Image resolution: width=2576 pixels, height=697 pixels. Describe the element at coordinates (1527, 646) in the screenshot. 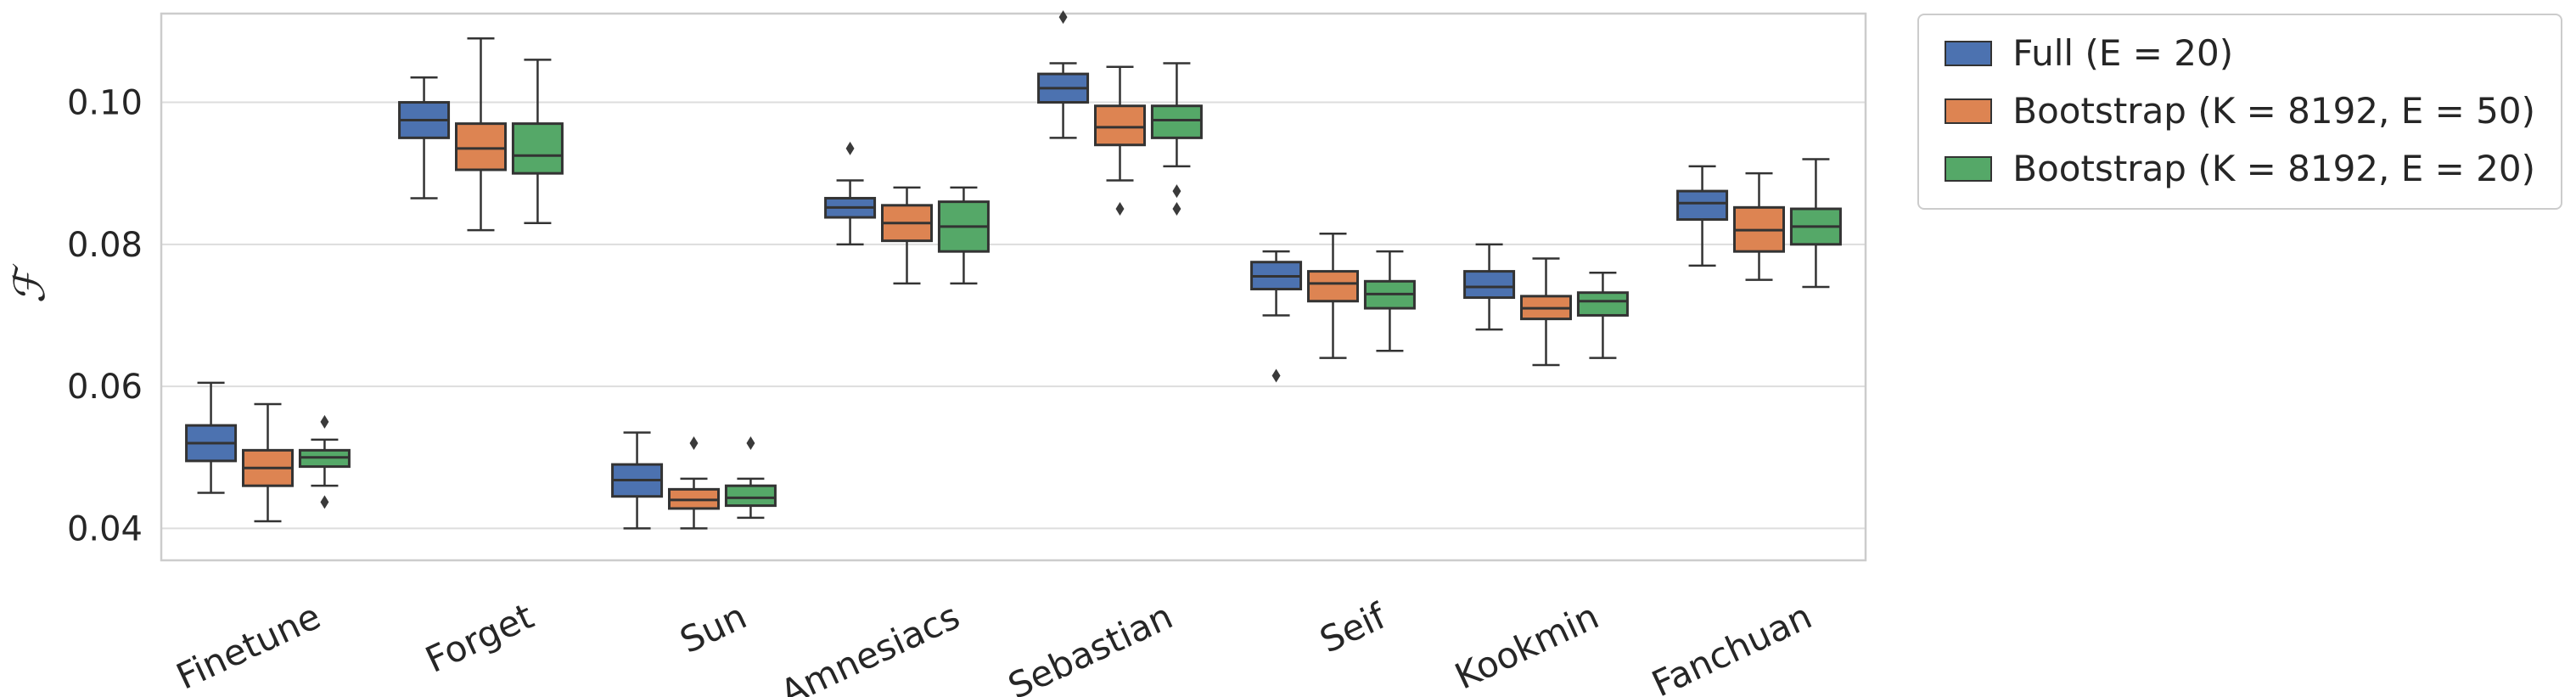

I see `x-tick-label: Kookmin` at that location.